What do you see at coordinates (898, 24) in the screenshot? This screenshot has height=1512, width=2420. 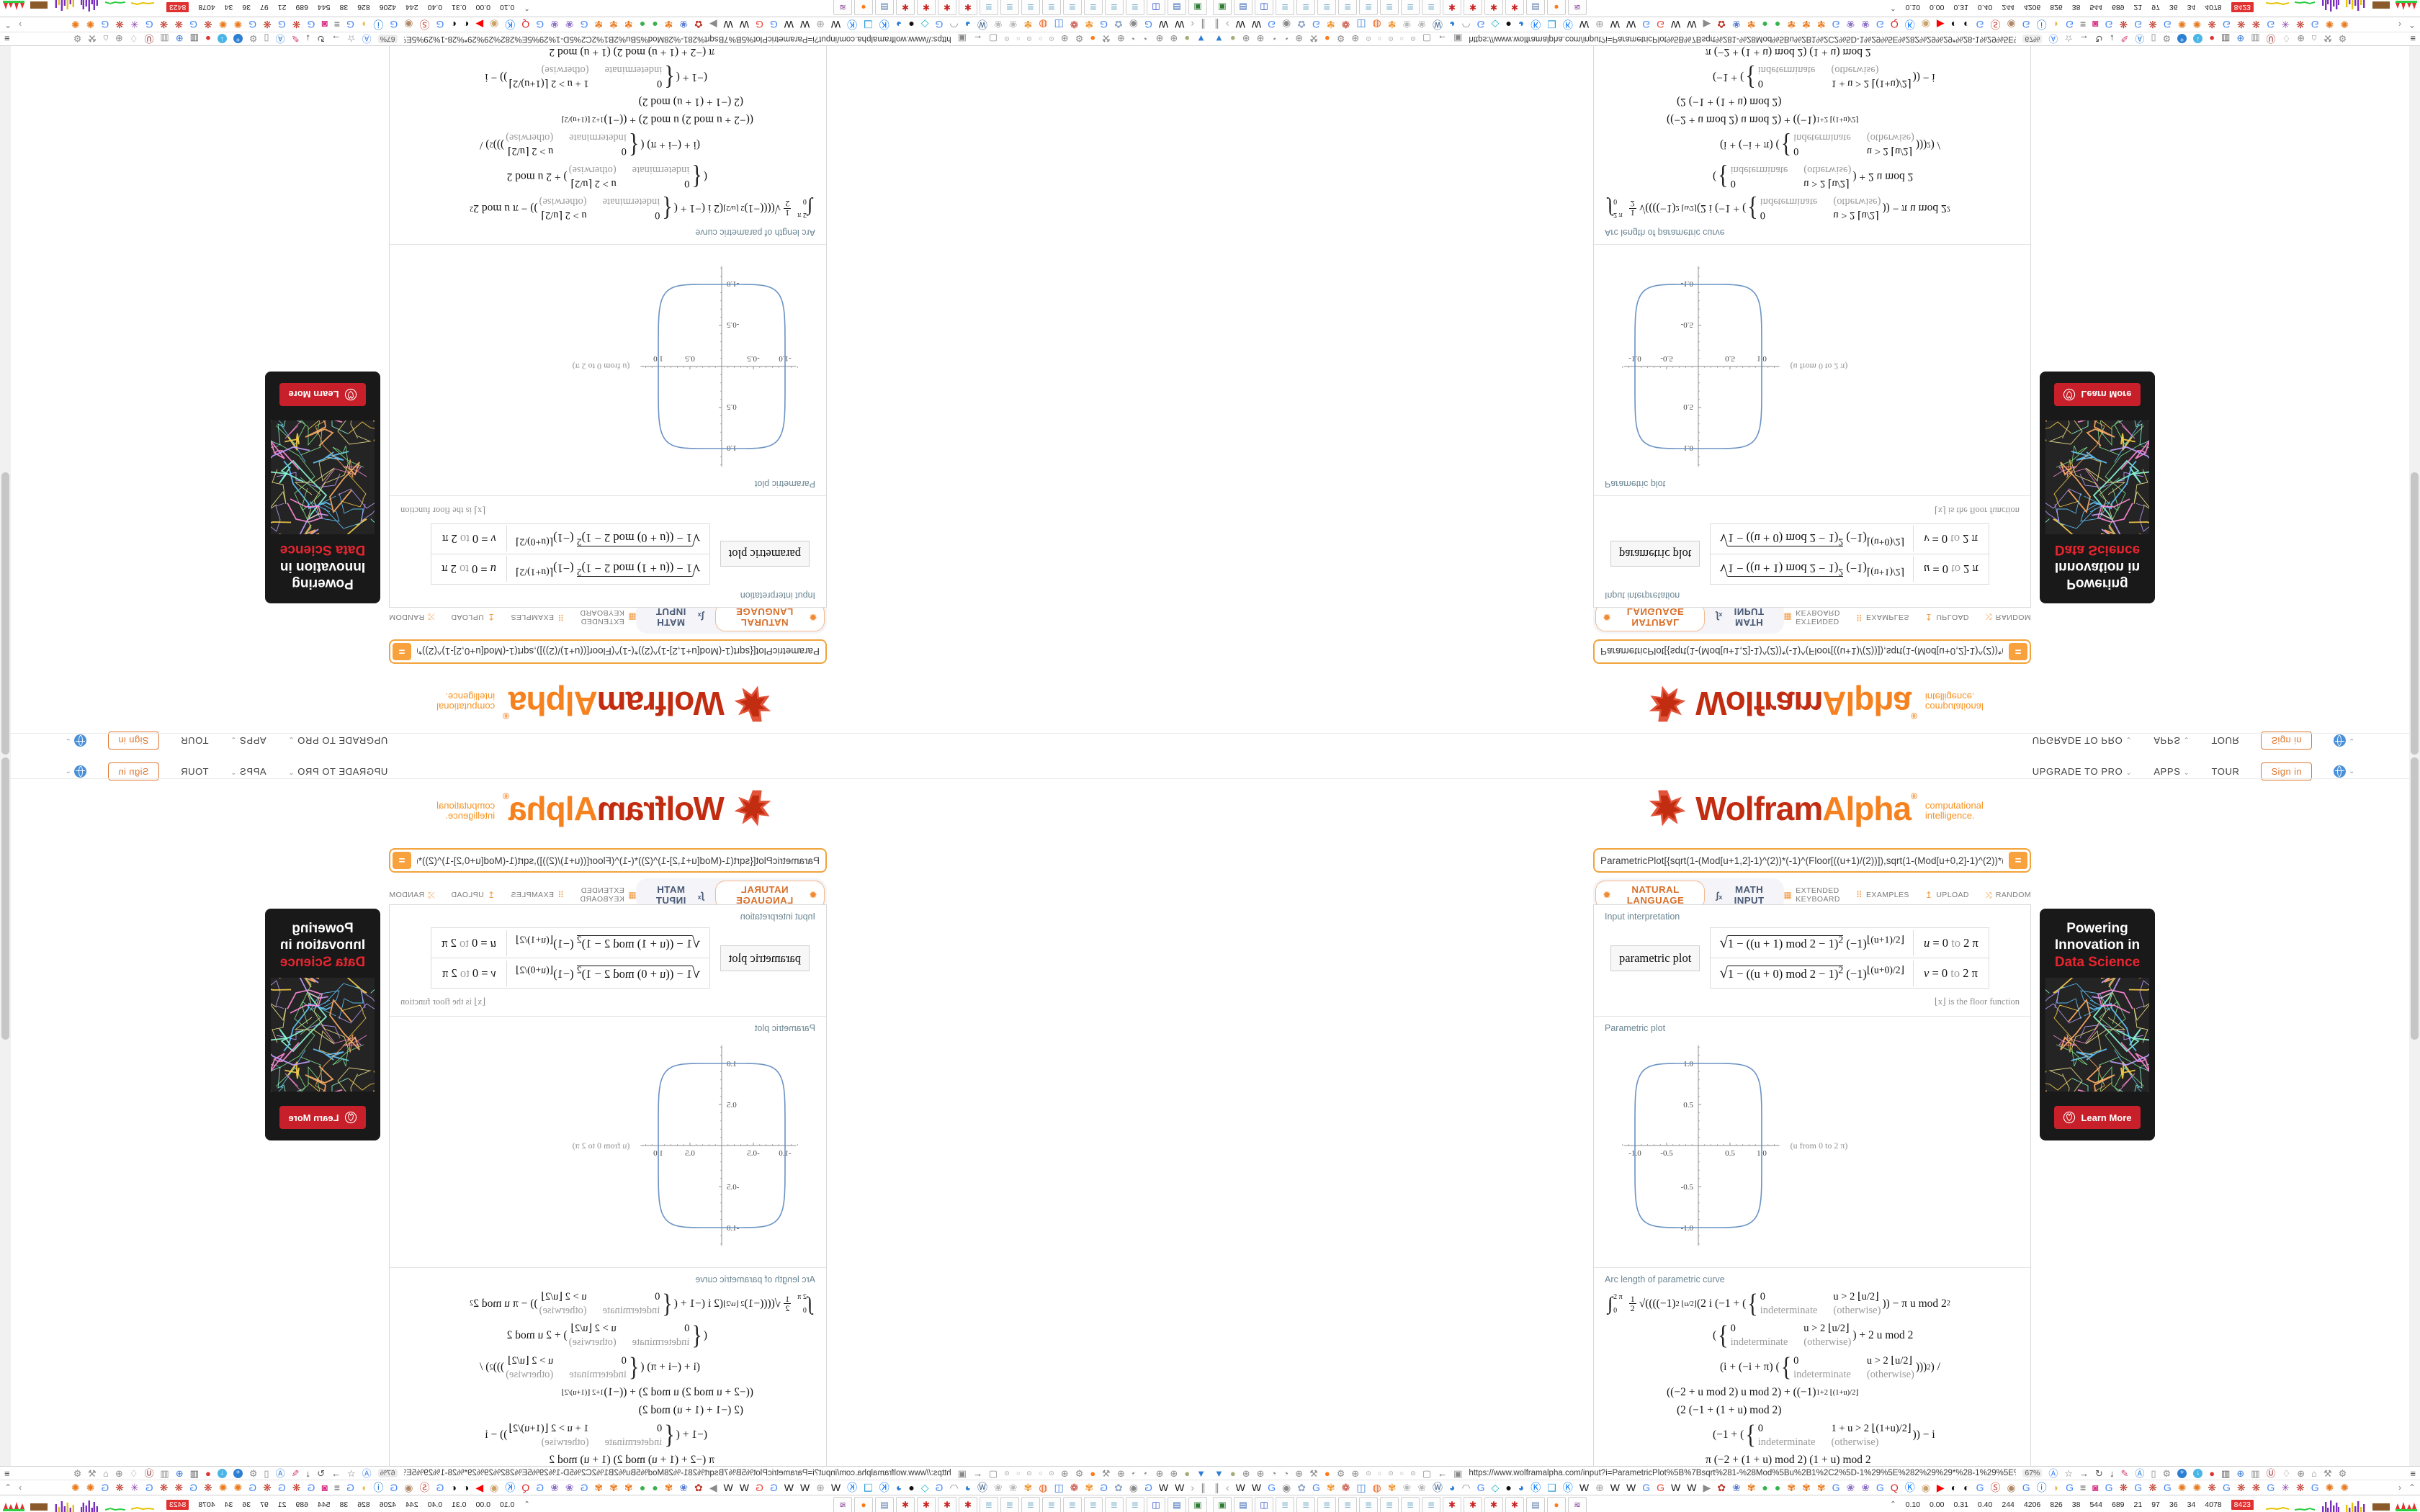 I see `tab-favicon: ◕` at bounding box center [898, 24].